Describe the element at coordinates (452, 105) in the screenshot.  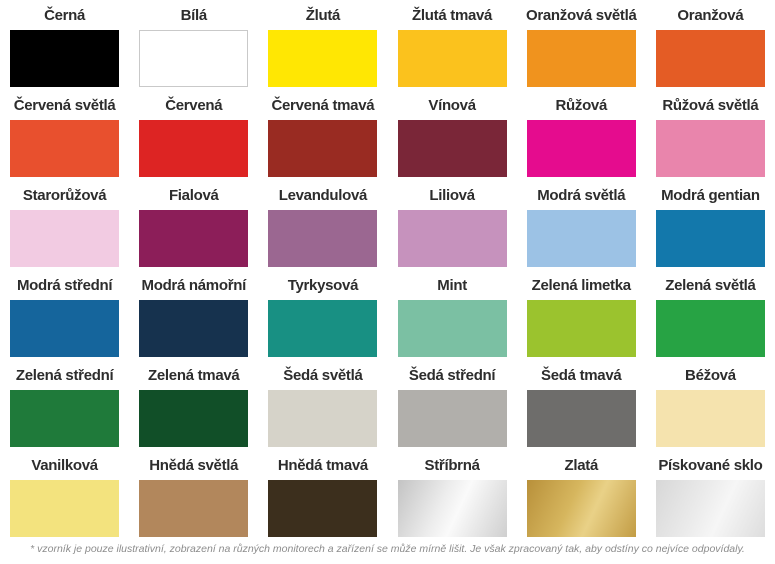
I see `swatch-label-vinova: Vínová` at that location.